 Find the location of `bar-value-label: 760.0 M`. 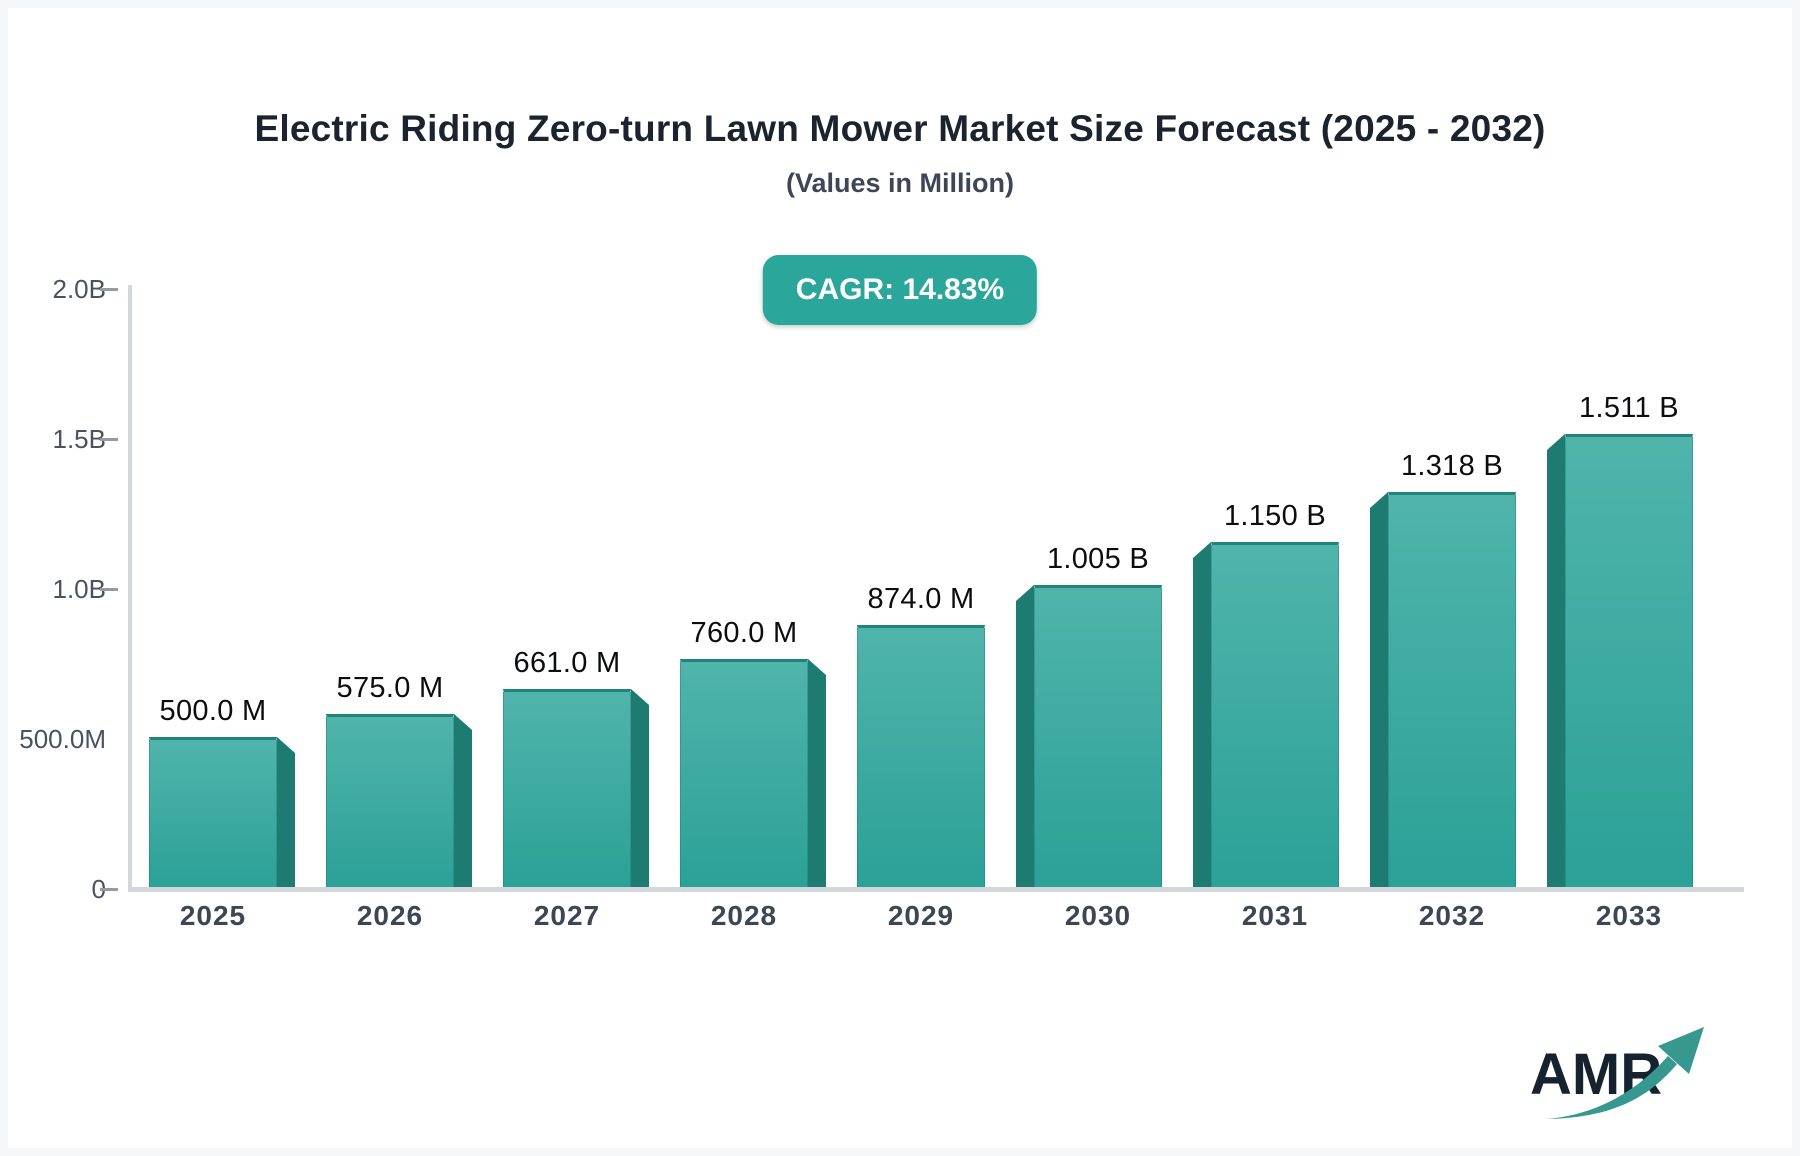

bar-value-label: 760.0 M is located at coordinates (744, 633).